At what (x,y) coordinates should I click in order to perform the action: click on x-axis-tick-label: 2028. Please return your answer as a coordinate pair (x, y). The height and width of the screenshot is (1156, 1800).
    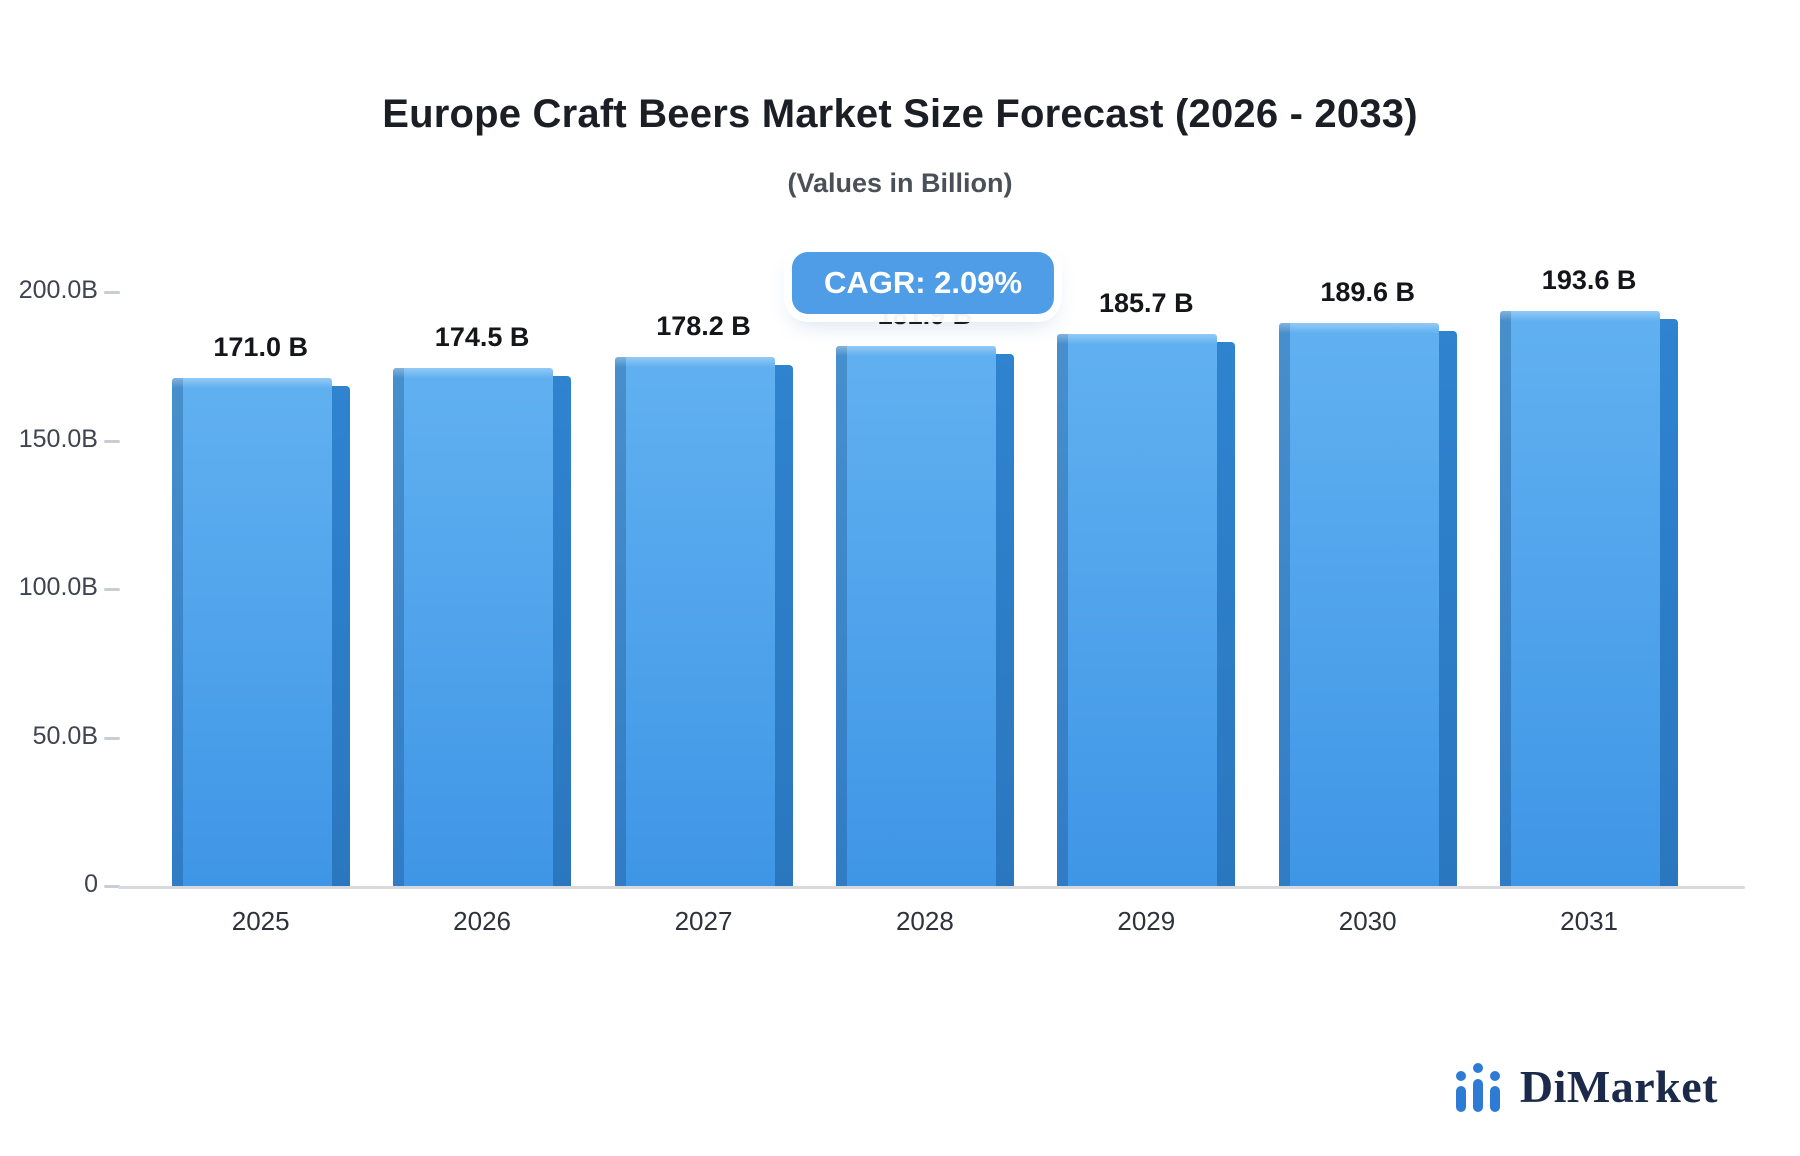
    Looking at the image, I should click on (924, 921).